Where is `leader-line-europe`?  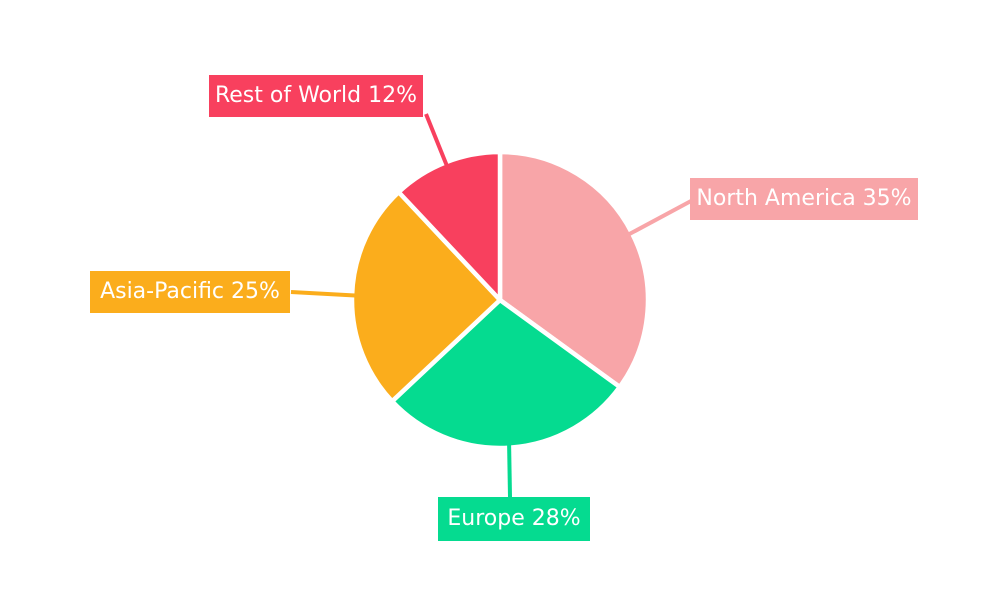
leader-line-europe is located at coordinates (509, 471).